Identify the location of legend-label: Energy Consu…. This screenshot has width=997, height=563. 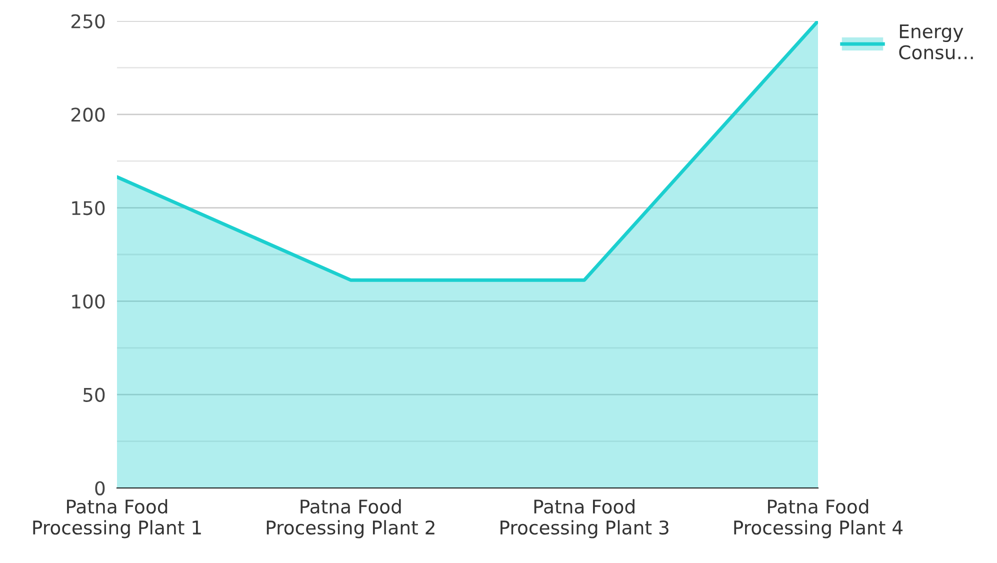
(936, 42).